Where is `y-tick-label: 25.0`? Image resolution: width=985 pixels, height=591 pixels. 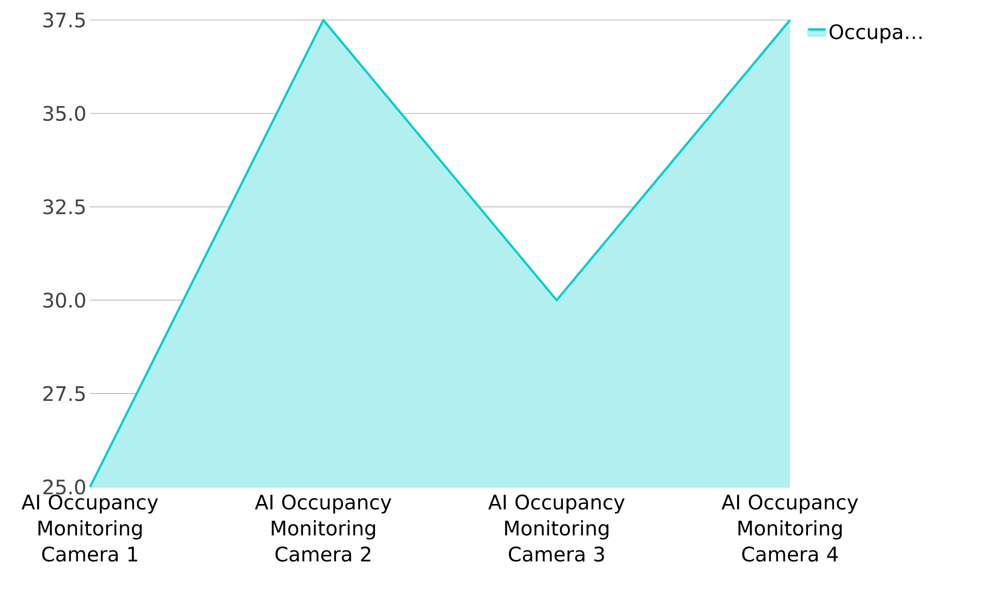 y-tick-label: 25.0 is located at coordinates (64, 487).